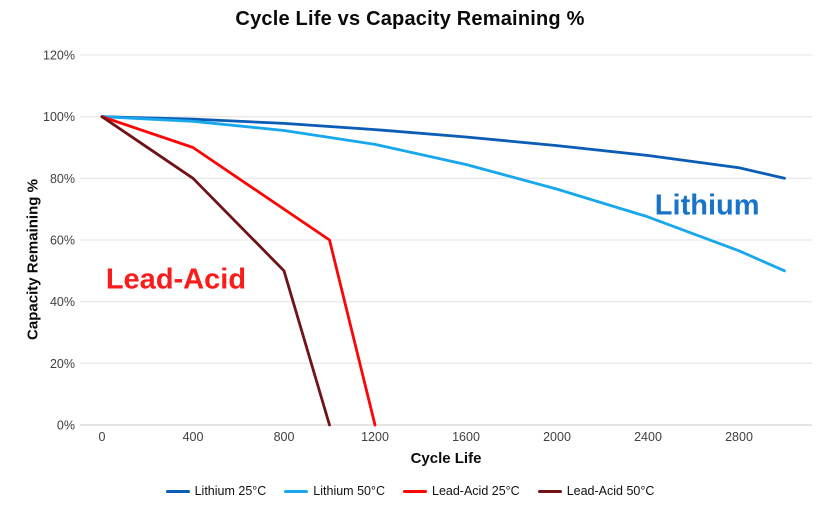 This screenshot has height=524, width=820. I want to click on y-axis-title: Capacity Remaining %, so click(33, 259).